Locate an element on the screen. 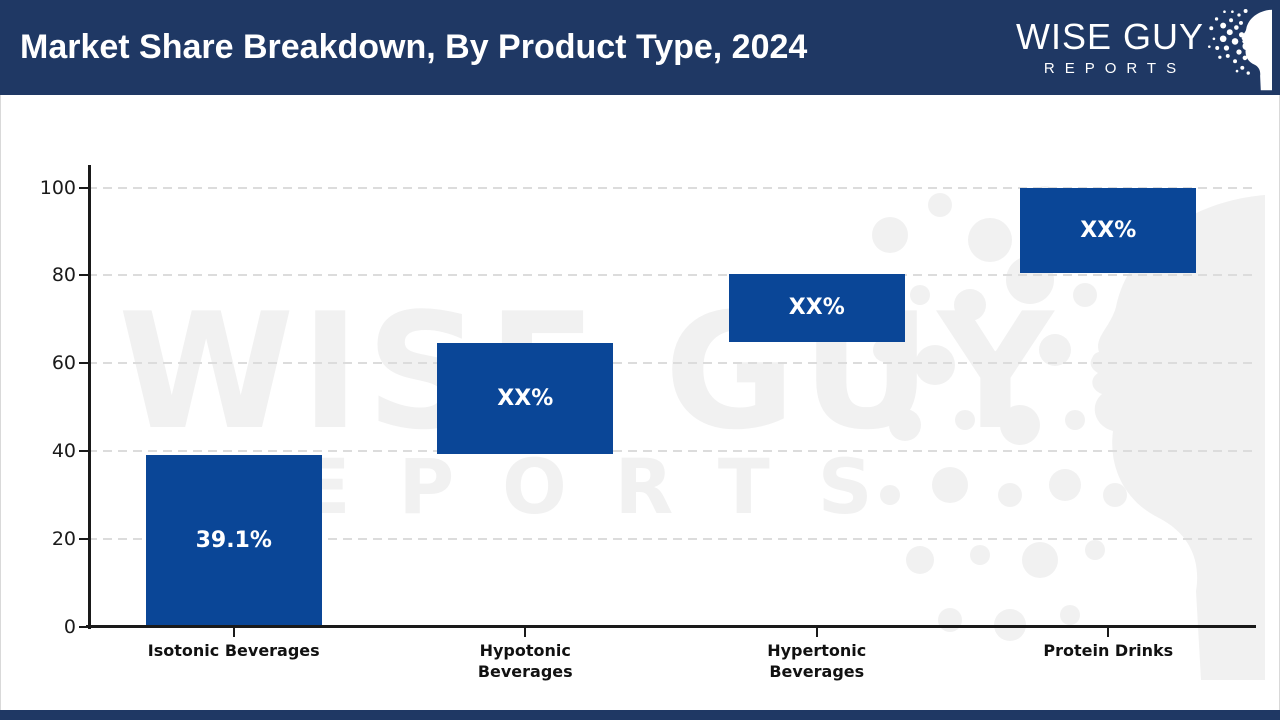 The image size is (1280, 720). category-label-line: Protein Drinks is located at coordinates (1108, 650).